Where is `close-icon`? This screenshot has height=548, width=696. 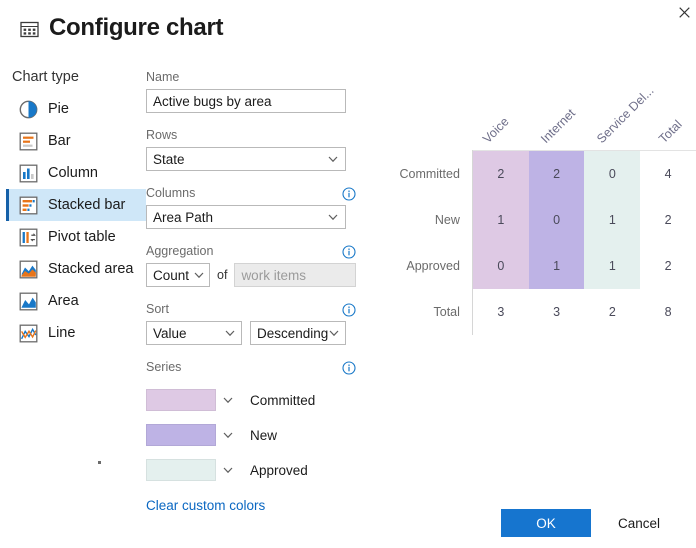 close-icon is located at coordinates (684, 12).